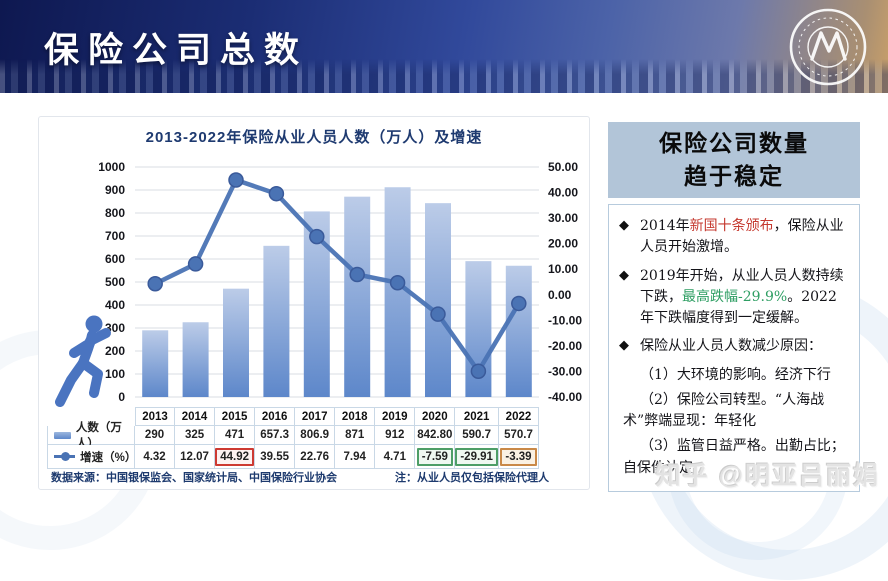 This screenshot has width=888, height=581. I want to click on highlighted-value: -3.39, so click(518, 456).